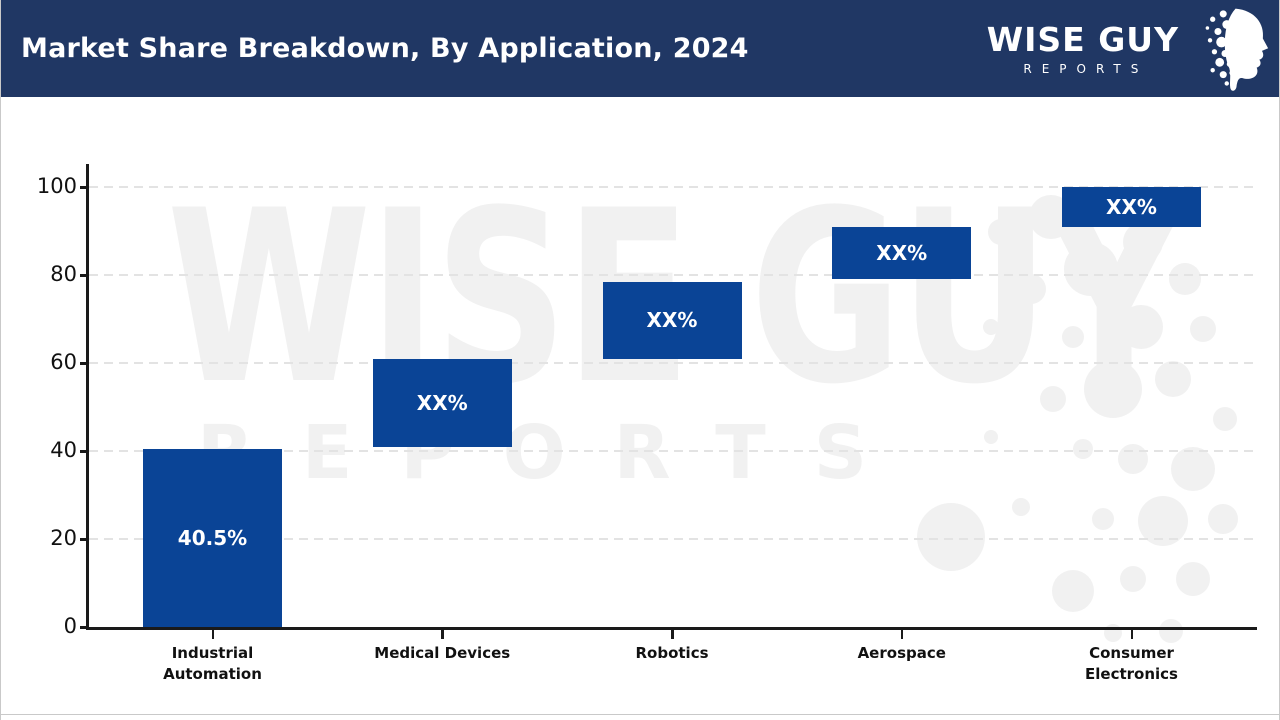 This screenshot has height=720, width=1280. I want to click on x-tick-mark-aerospace, so click(902, 634).